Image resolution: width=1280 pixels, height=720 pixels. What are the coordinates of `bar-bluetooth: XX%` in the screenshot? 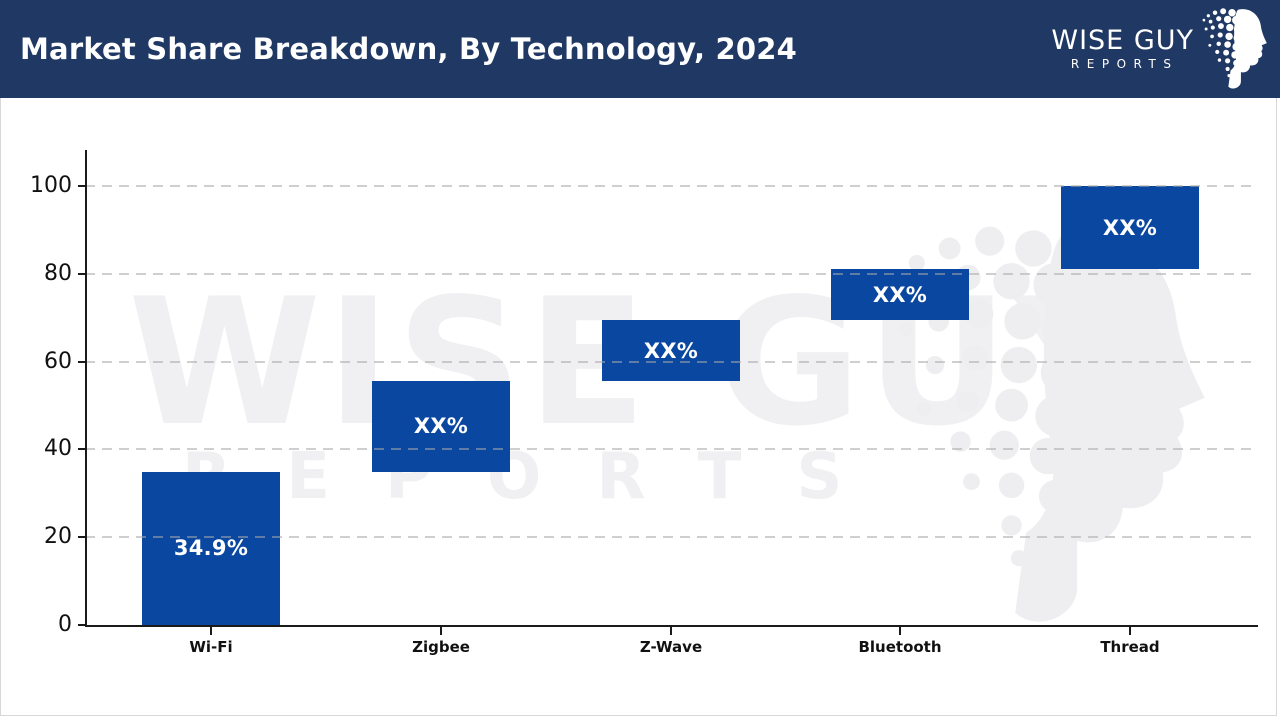 It's located at (900, 295).